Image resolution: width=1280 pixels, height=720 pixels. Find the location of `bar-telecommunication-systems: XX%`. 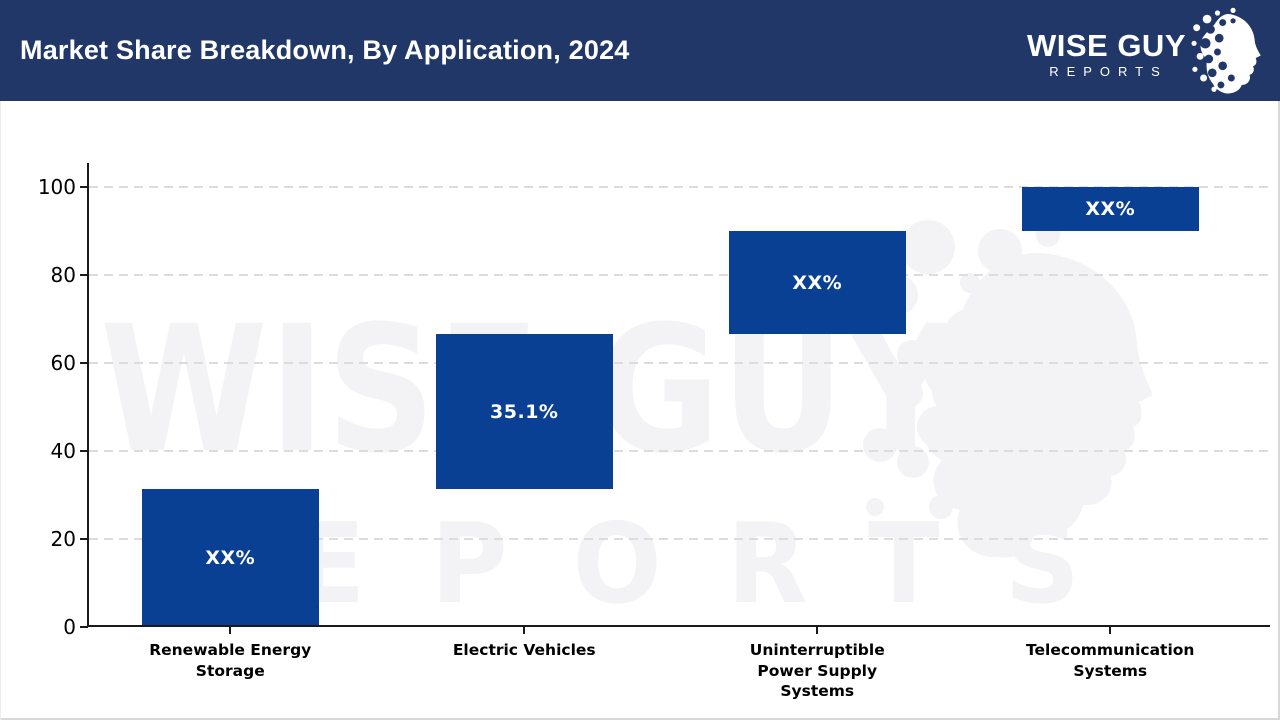

bar-telecommunication-systems: XX% is located at coordinates (1110, 209).